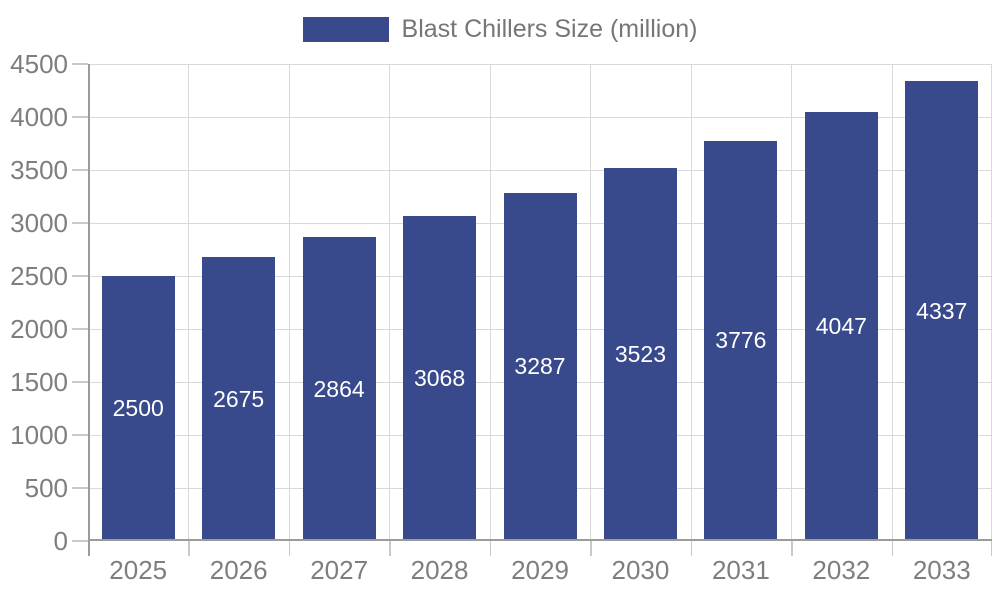 This screenshot has width=1000, height=600. Describe the element at coordinates (39, 64) in the screenshot. I see `y-tick-label-4500: 4500` at that location.